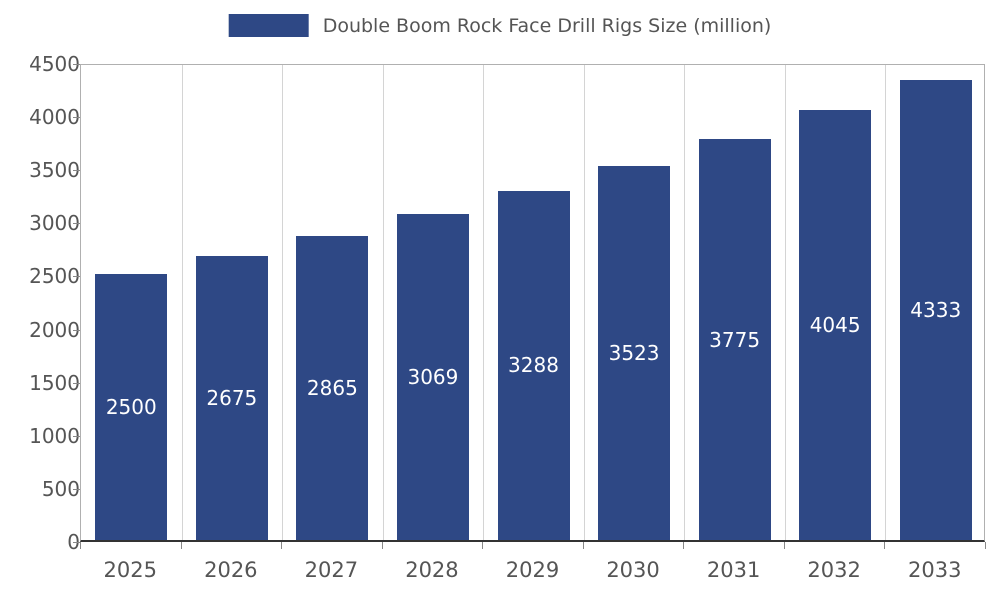  Describe the element at coordinates (231, 570) in the screenshot. I see `x-tick-label: 2026` at that location.